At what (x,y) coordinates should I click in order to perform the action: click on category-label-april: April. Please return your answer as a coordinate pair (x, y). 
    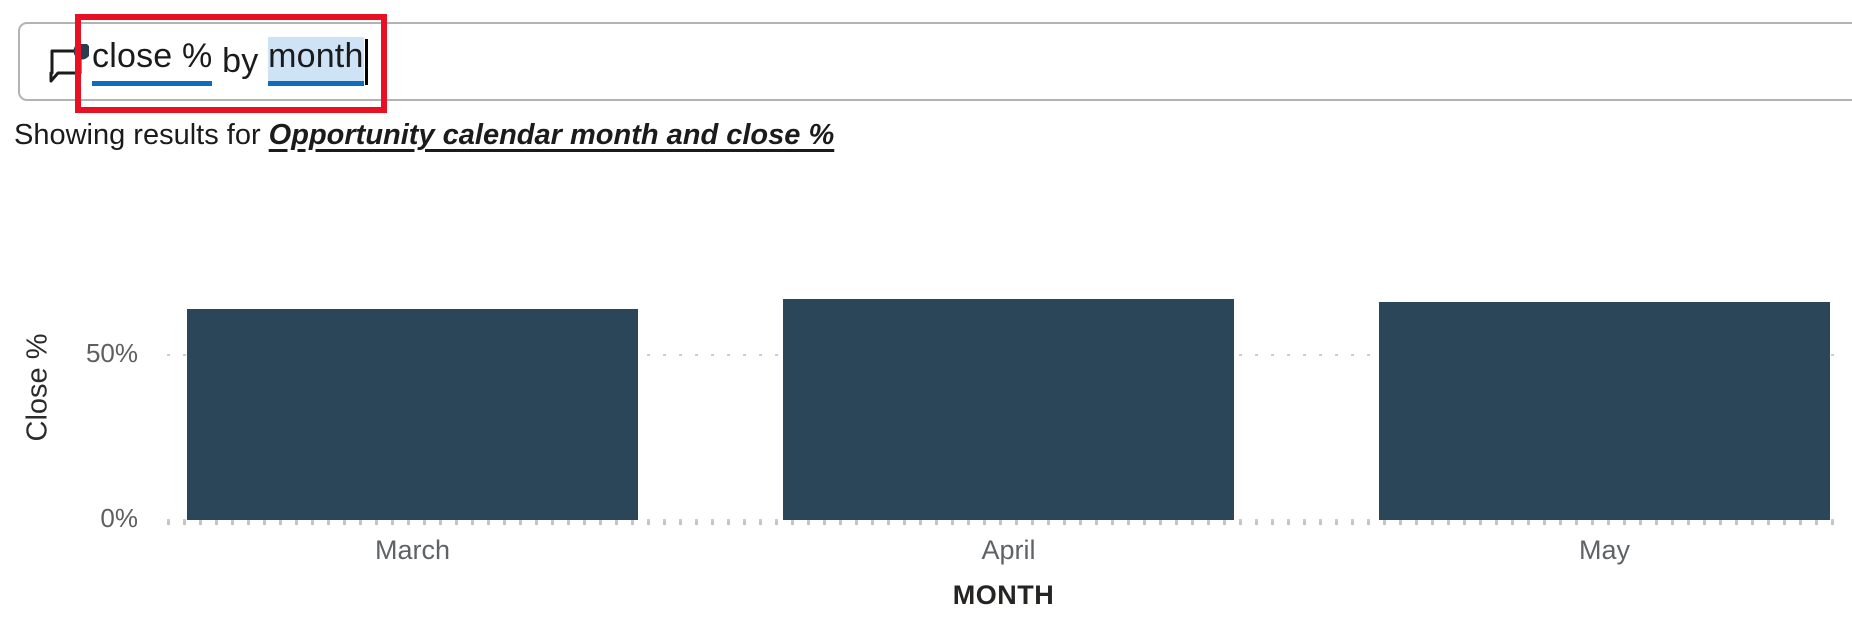
    Looking at the image, I should click on (1008, 550).